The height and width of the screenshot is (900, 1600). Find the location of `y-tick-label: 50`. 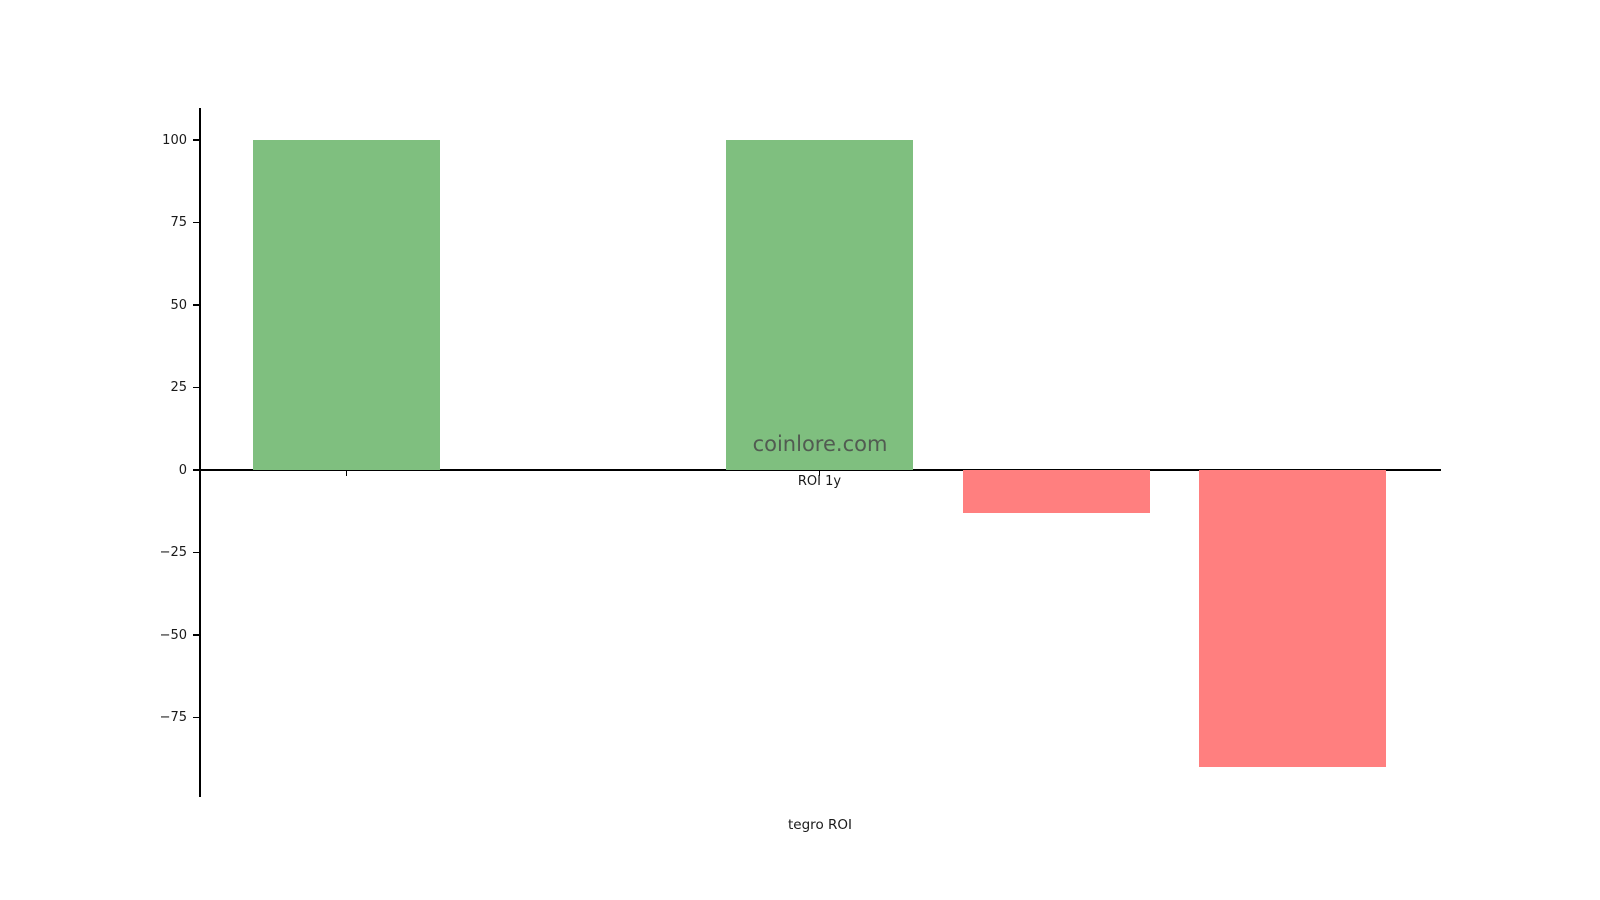

y-tick-label: 50 is located at coordinates (178, 305).